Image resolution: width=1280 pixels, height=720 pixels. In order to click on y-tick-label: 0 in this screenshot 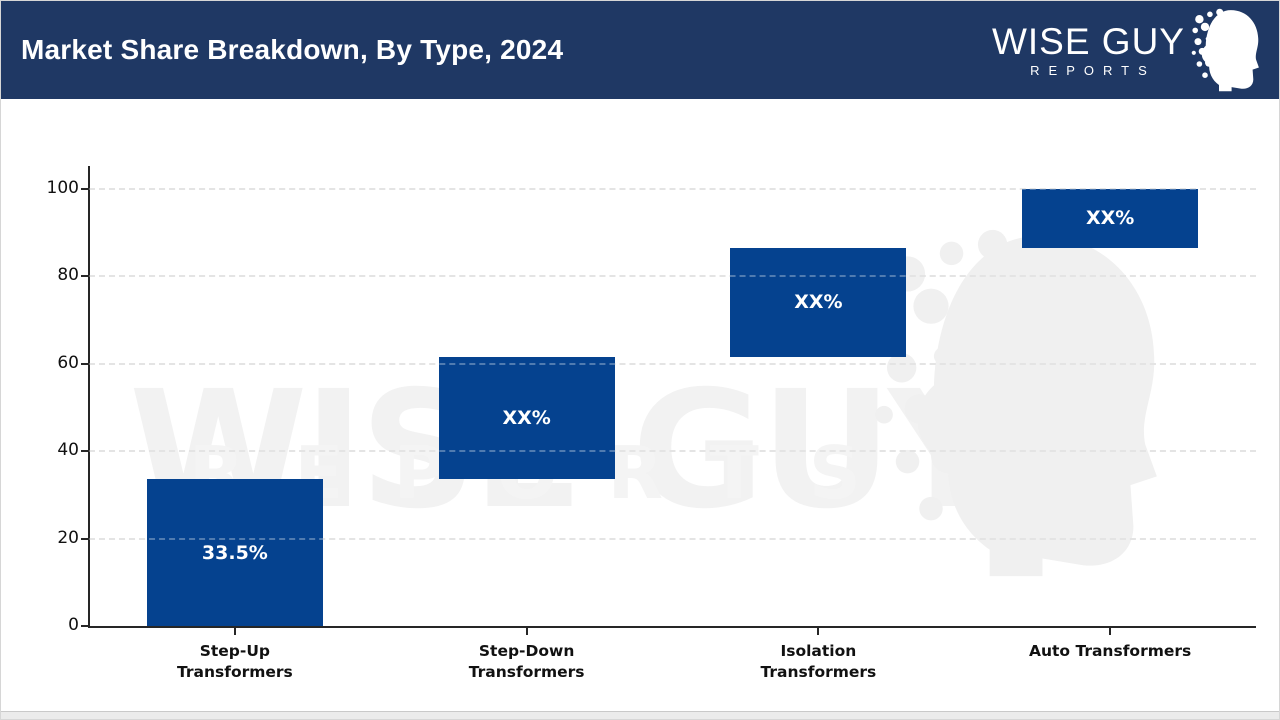, I will do `click(73, 625)`.